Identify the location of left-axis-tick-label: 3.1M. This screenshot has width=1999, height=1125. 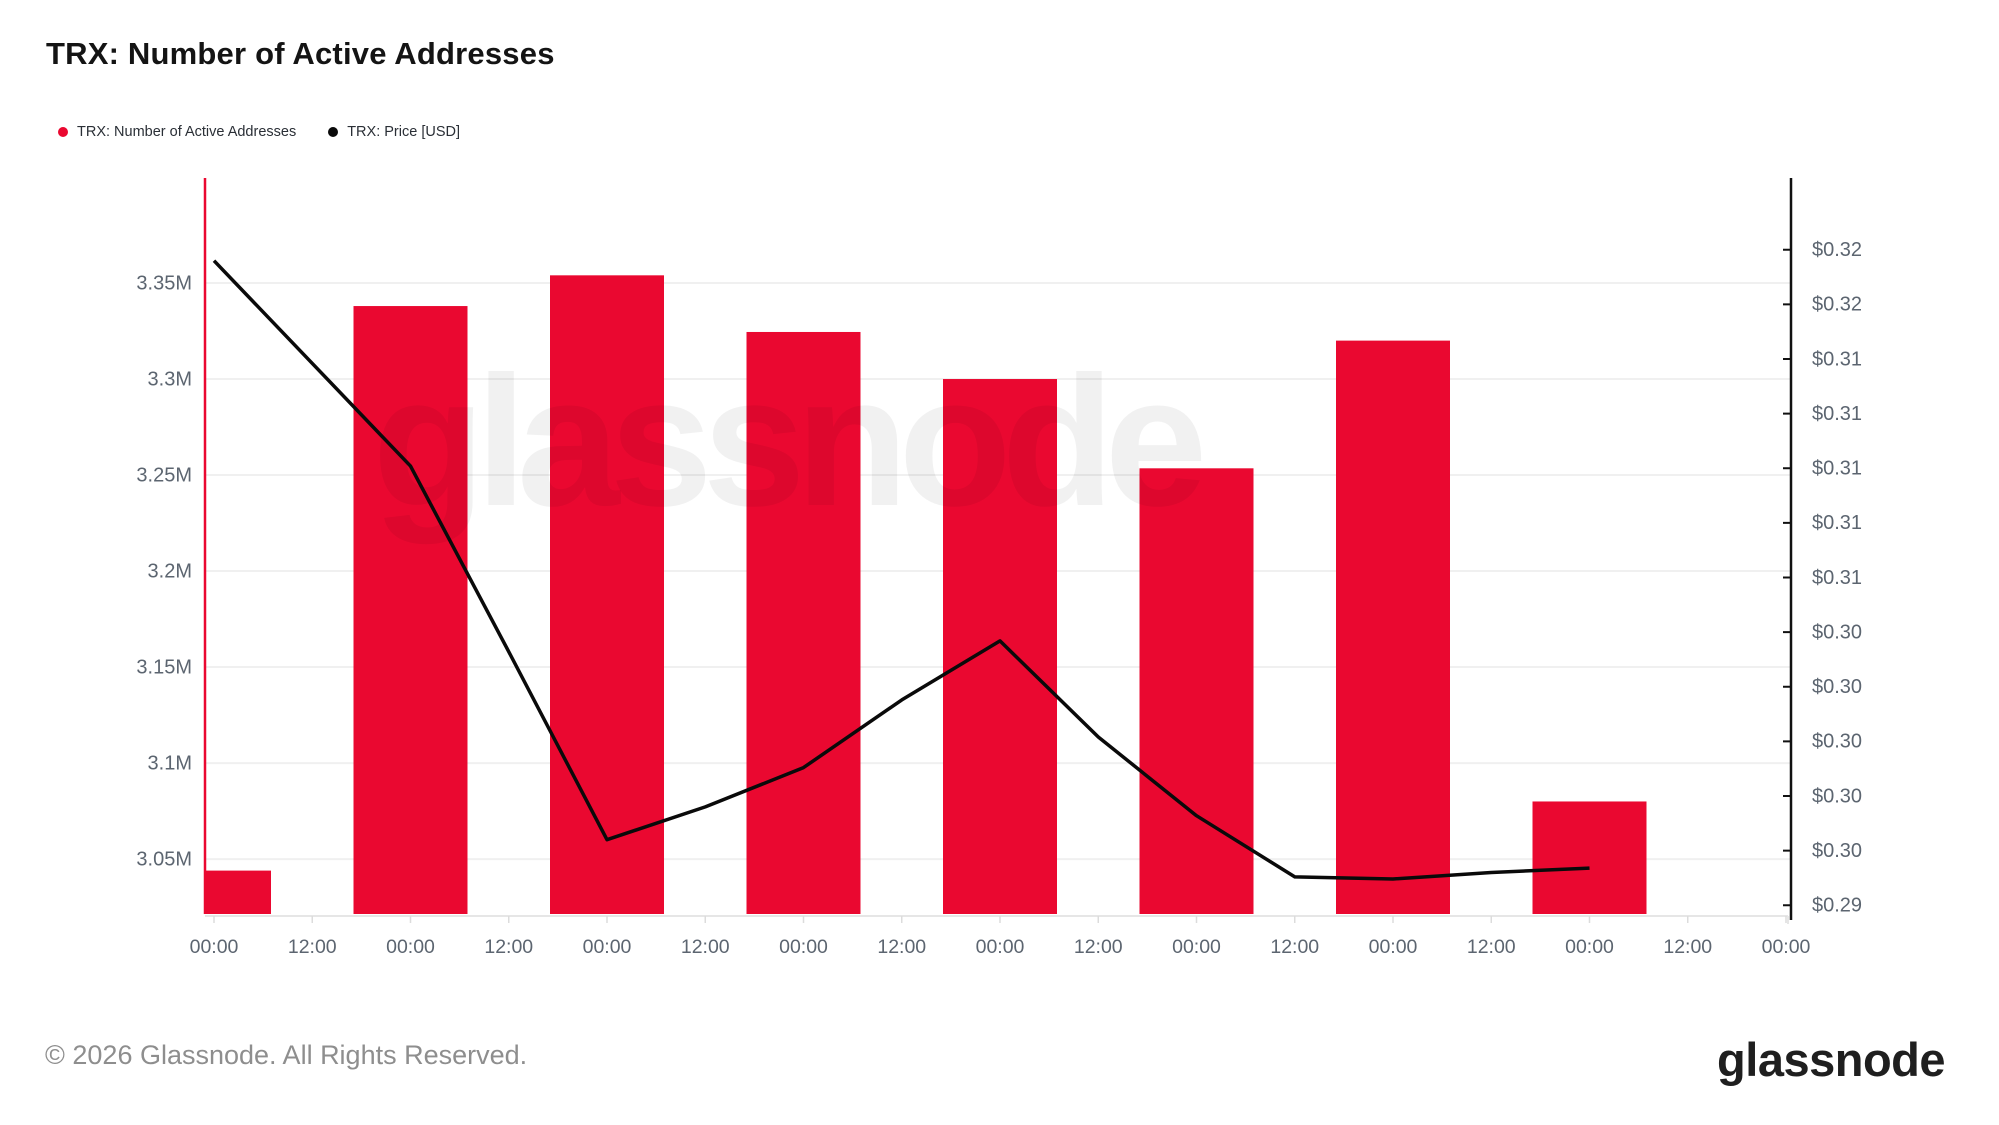
(170, 763).